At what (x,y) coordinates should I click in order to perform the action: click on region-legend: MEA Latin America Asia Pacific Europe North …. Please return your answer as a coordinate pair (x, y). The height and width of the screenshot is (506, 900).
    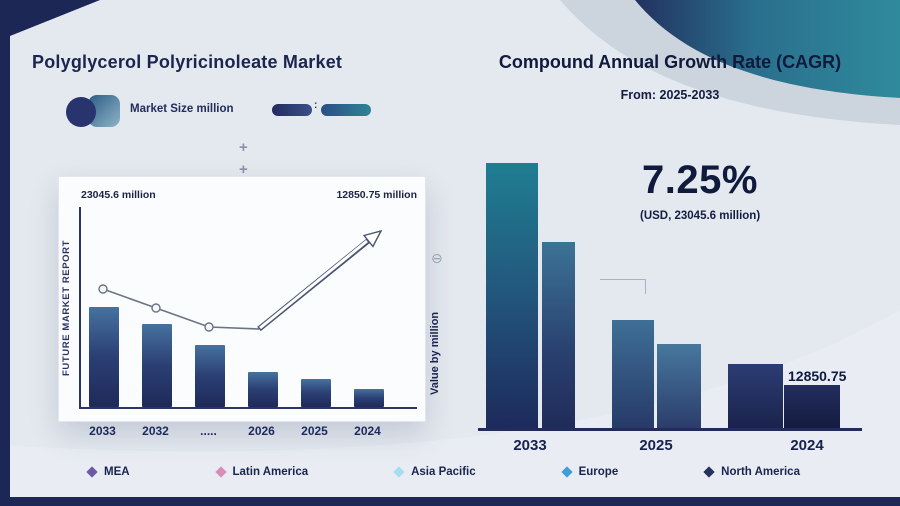
    Looking at the image, I should click on (443, 472).